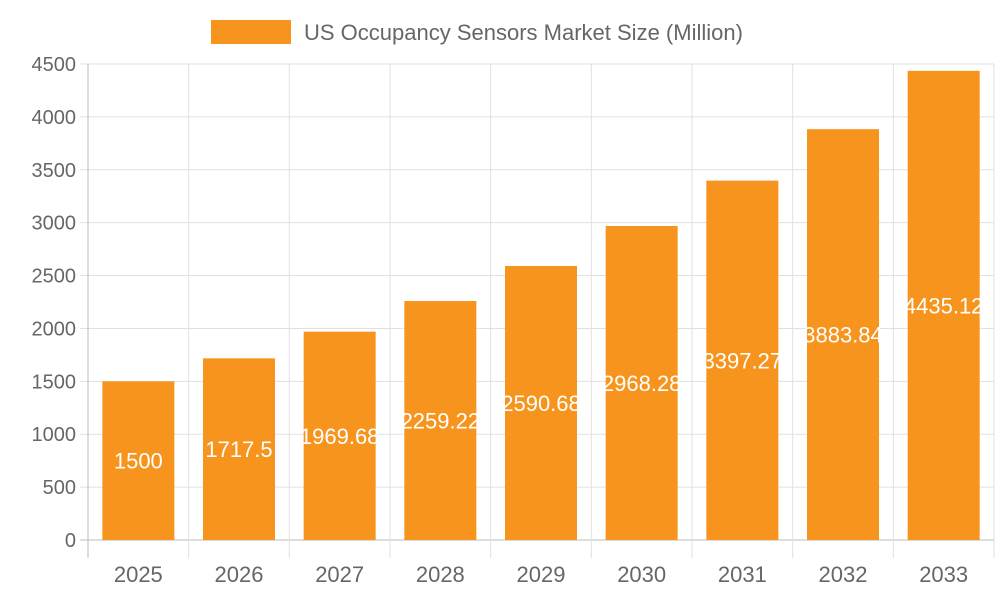 The width and height of the screenshot is (1000, 600). Describe the element at coordinates (641, 574) in the screenshot. I see `x-tick-label: 2030` at that location.